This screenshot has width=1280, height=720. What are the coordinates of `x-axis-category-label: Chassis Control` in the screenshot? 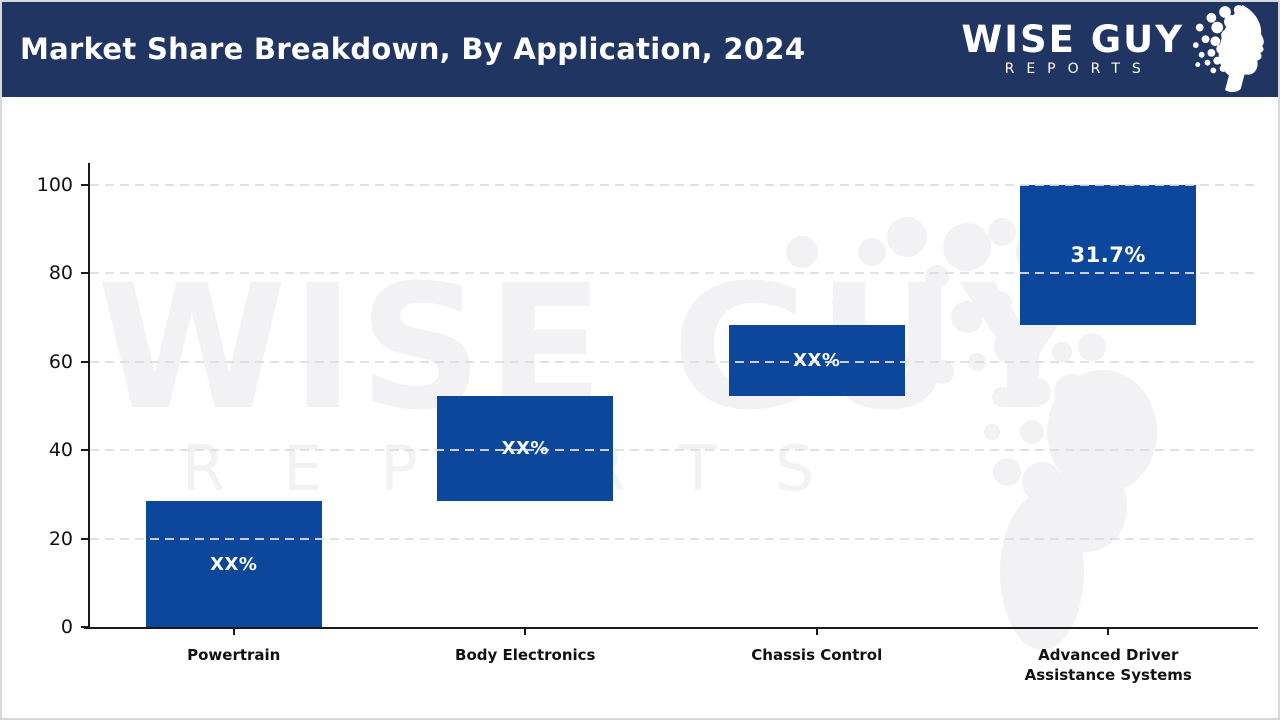 It's located at (817, 655).